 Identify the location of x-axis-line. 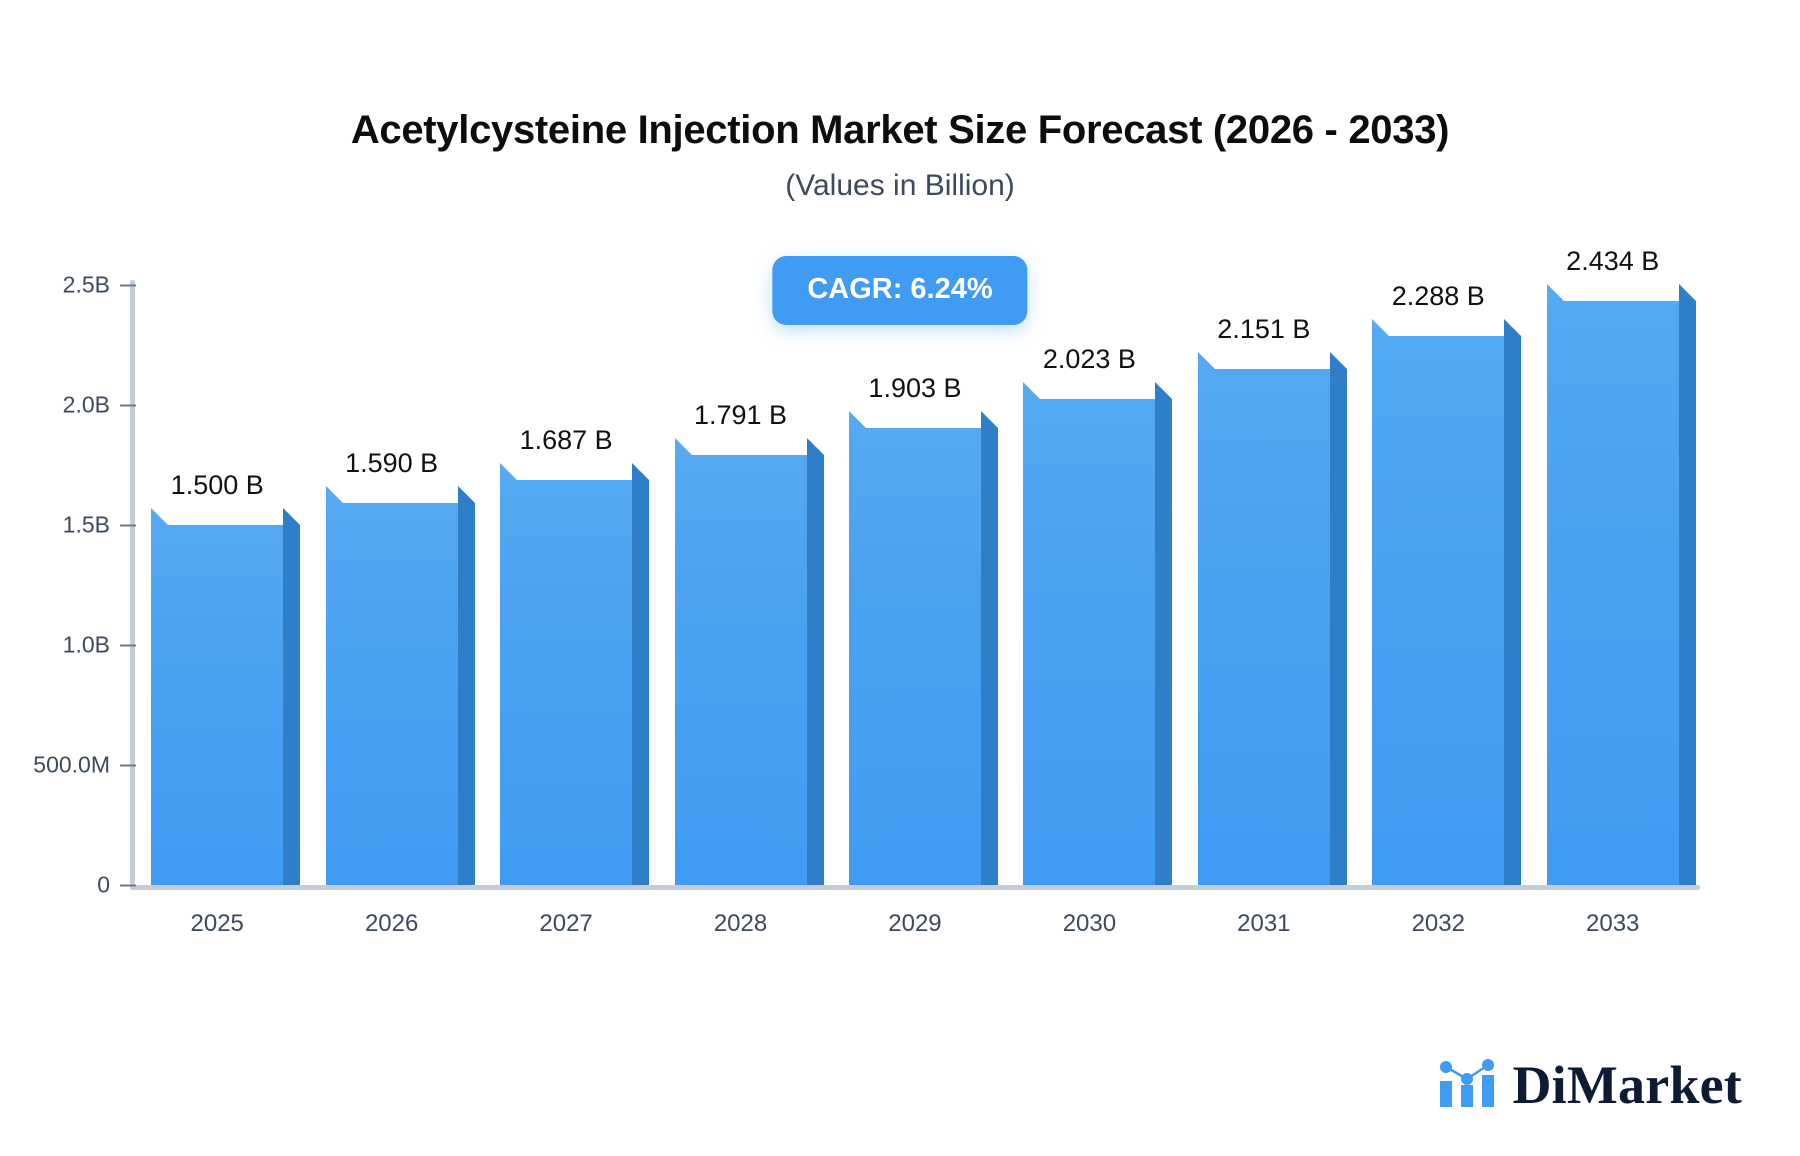
(915, 887).